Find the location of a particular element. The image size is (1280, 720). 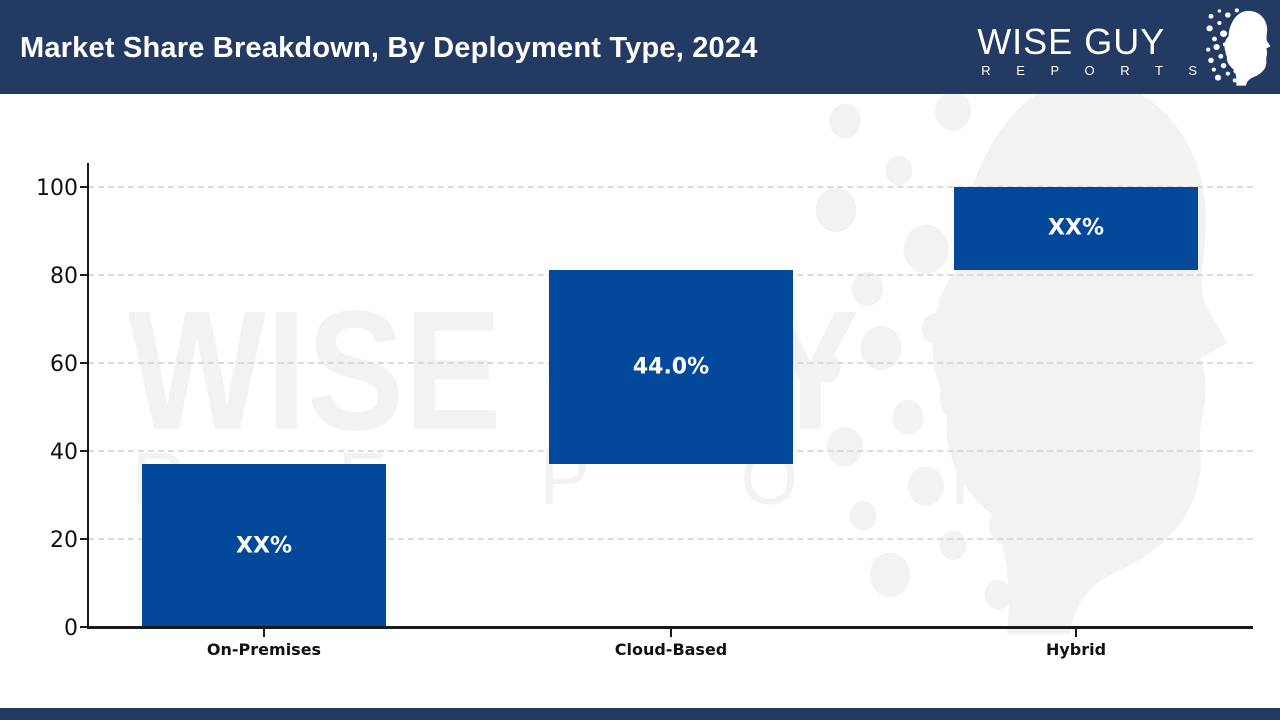

wise-guy-logo: WISE GUY R E P O R T S is located at coordinates (1125, 47).